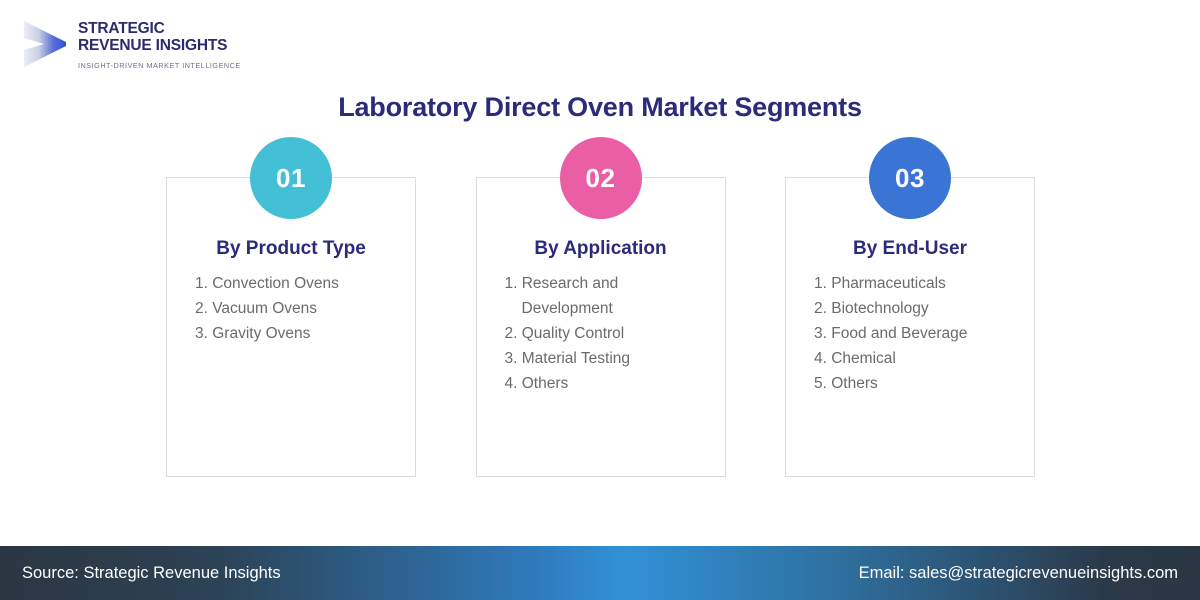 Image resolution: width=1200 pixels, height=600 pixels. What do you see at coordinates (159, 65) in the screenshot?
I see `brand-tagline: INSIGHT-DRIVEN MARKET INTELLIGENCE` at bounding box center [159, 65].